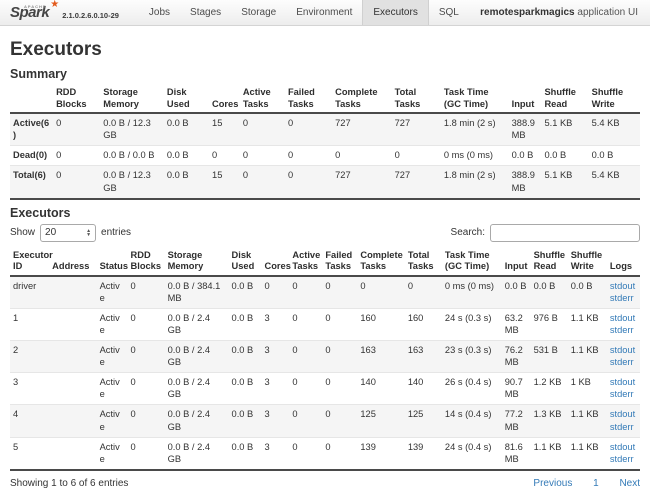 The width and height of the screenshot is (650, 489). I want to click on executors-col-status: Status, so click(112, 262).